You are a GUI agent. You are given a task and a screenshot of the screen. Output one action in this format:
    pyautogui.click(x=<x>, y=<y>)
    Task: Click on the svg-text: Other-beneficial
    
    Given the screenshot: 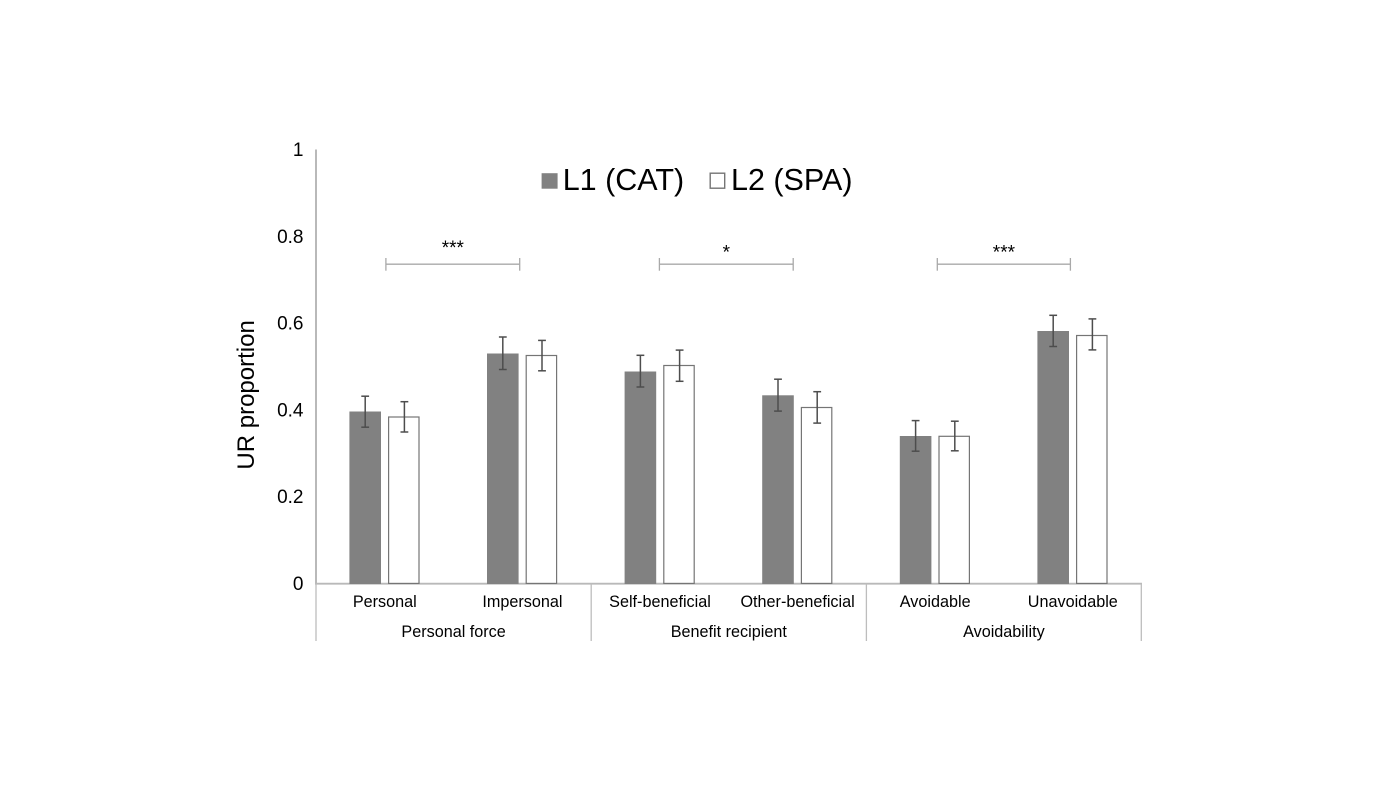 What is the action you would take?
    pyautogui.click(x=797, y=602)
    